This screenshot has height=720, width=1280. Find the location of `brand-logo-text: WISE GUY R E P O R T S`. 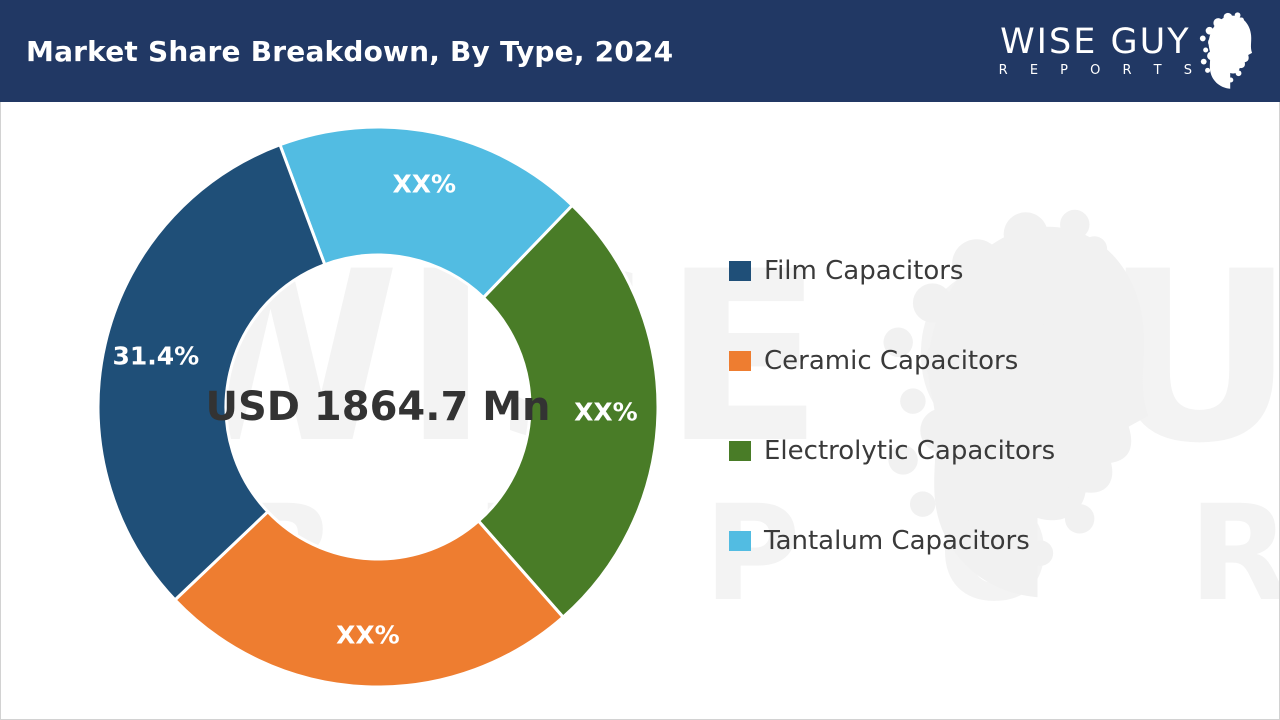

brand-logo-text: WISE GUY R E P O R T S is located at coordinates (1095, 50).